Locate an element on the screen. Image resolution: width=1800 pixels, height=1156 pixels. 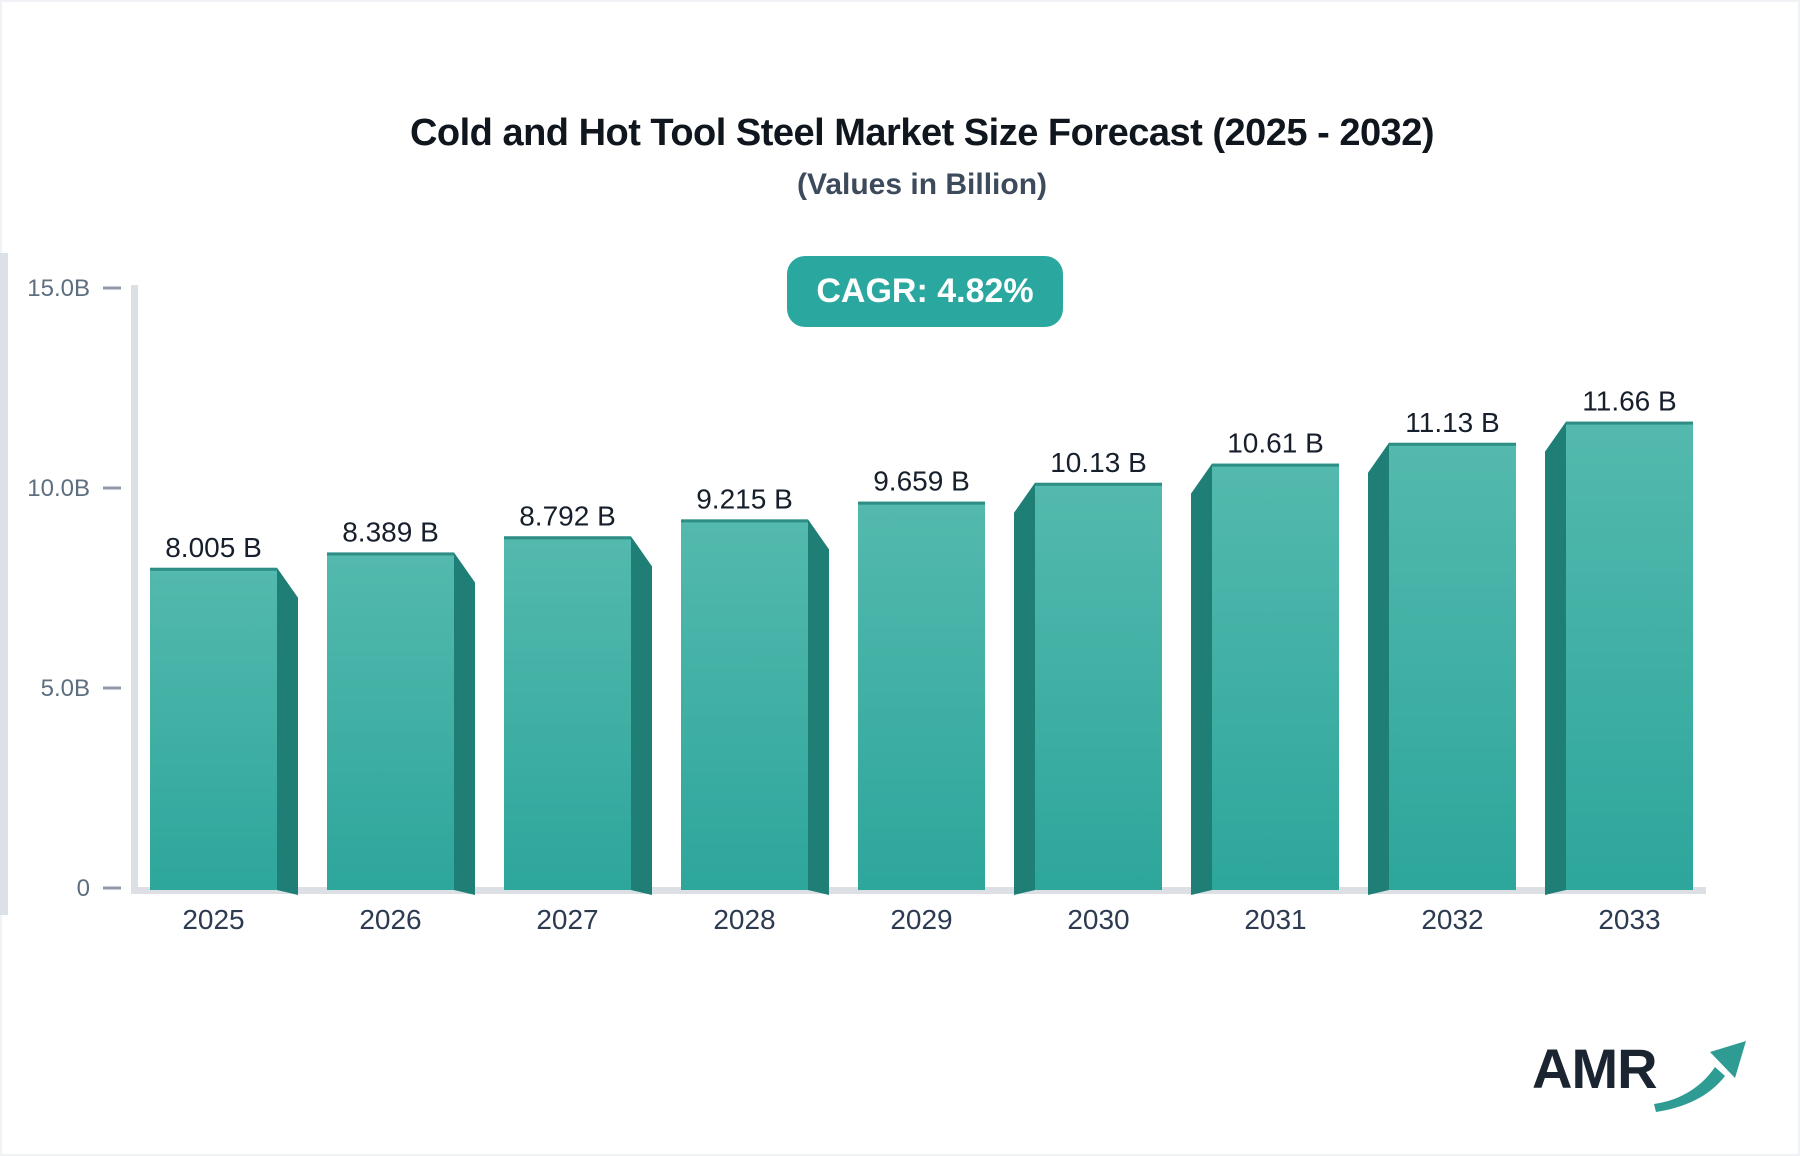
amr-logo-text: AMR is located at coordinates (1595, 1068).